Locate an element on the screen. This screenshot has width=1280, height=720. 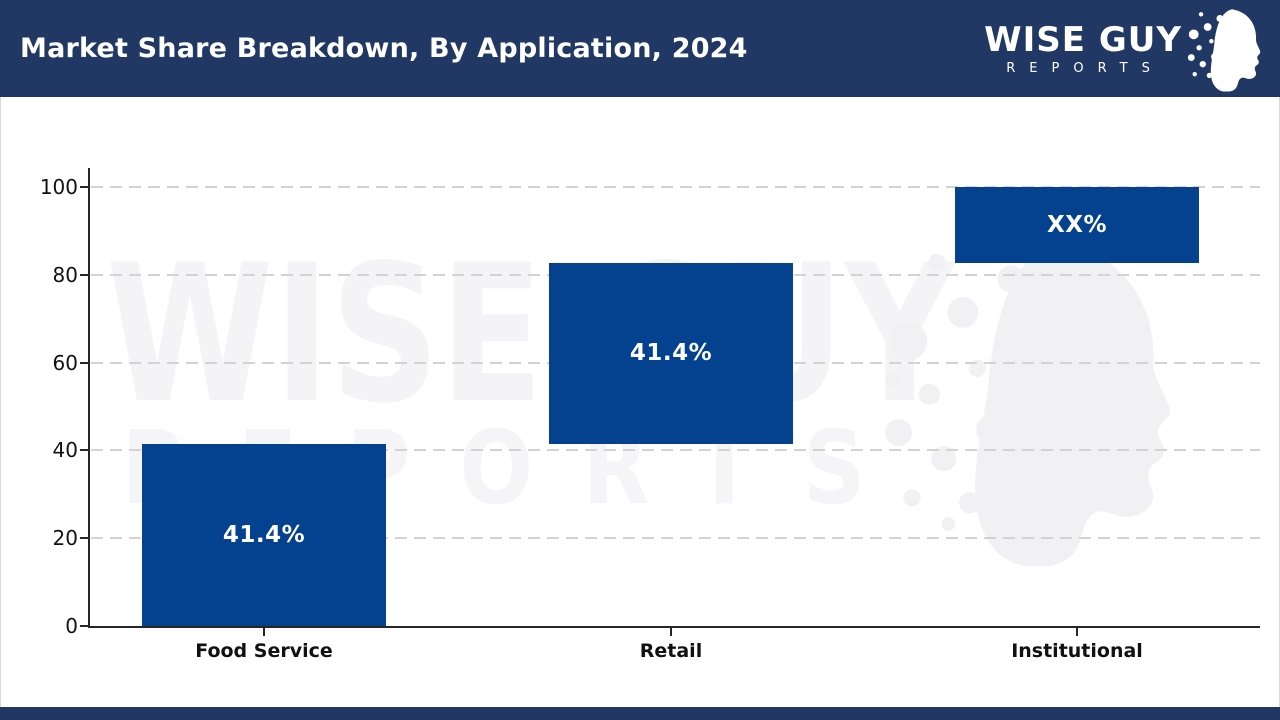
y-tick-label: 20 is located at coordinates (65, 538).